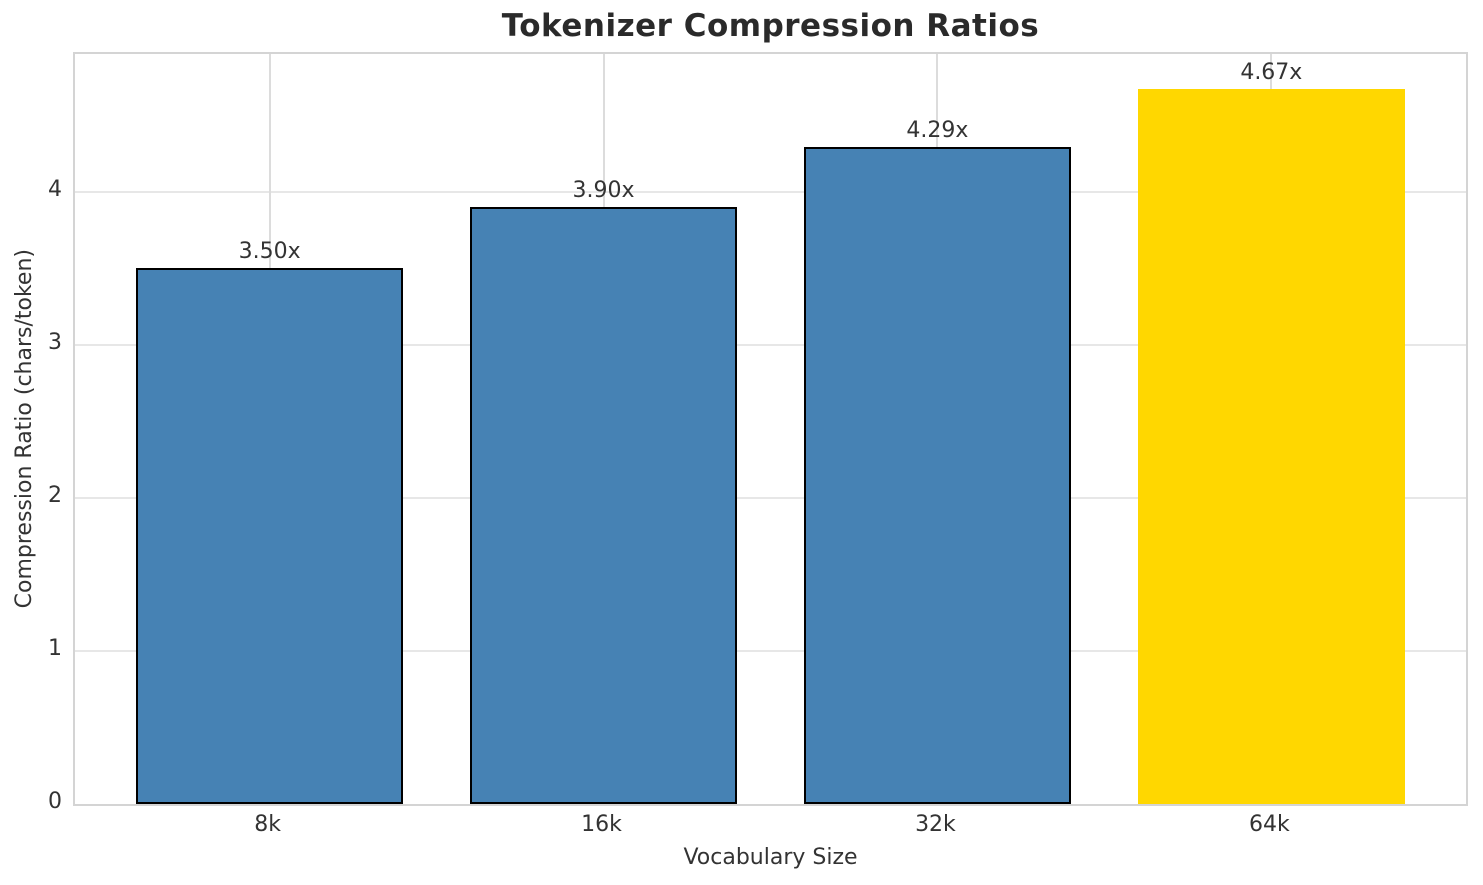 This screenshot has height=885, width=1483. I want to click on y-axis-label-container: Compression Ratio (chars/token), so click(24, 429).